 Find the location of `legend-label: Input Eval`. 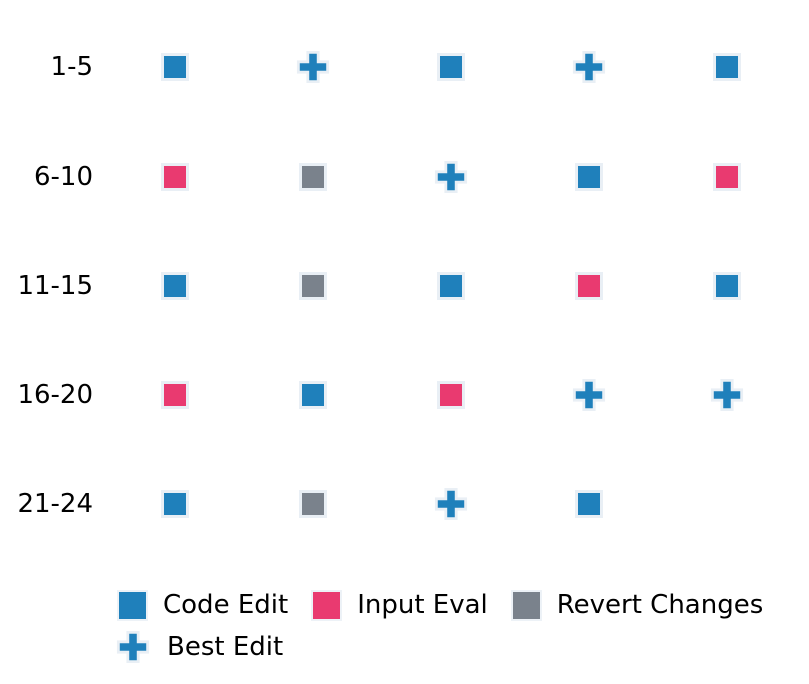

legend-label: Input Eval is located at coordinates (422, 605).